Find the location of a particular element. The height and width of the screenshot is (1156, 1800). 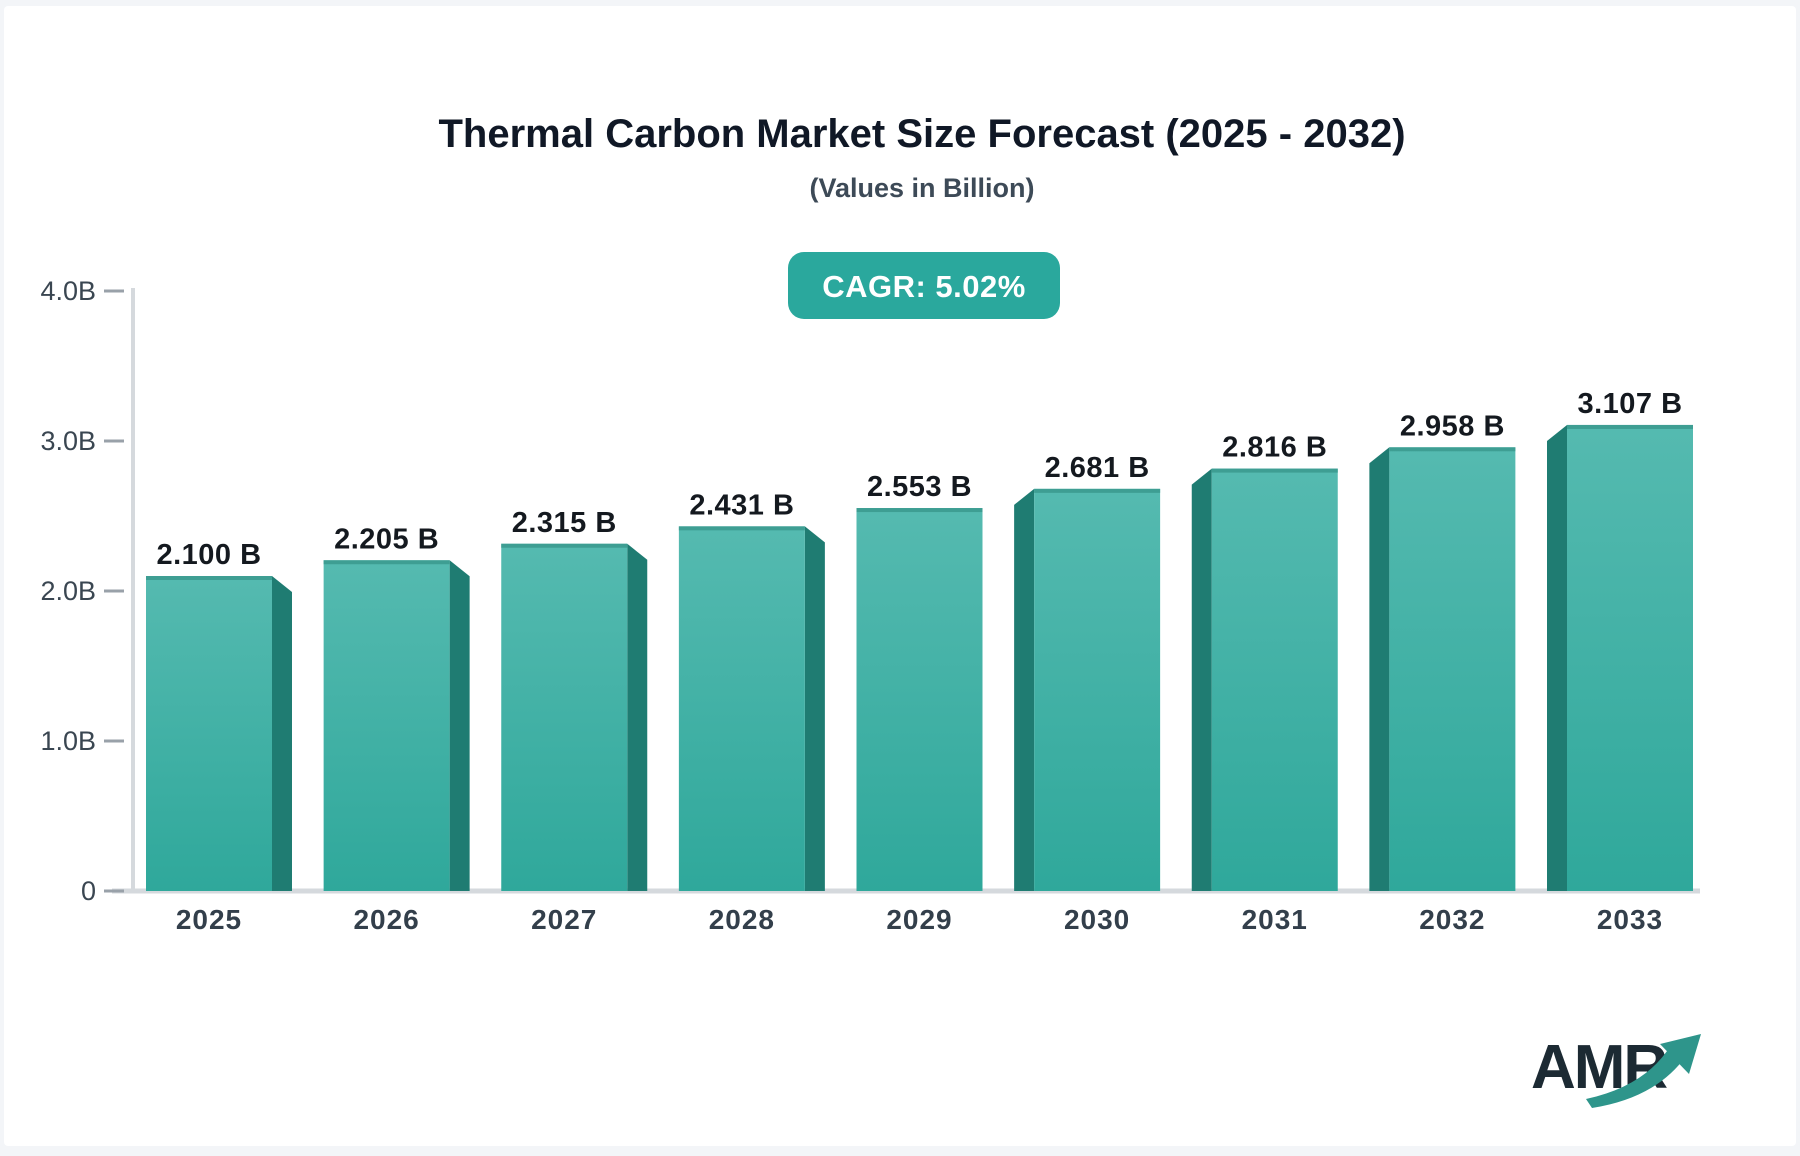

bar-2027: 2.315 B 2027 is located at coordinates (574, 721).